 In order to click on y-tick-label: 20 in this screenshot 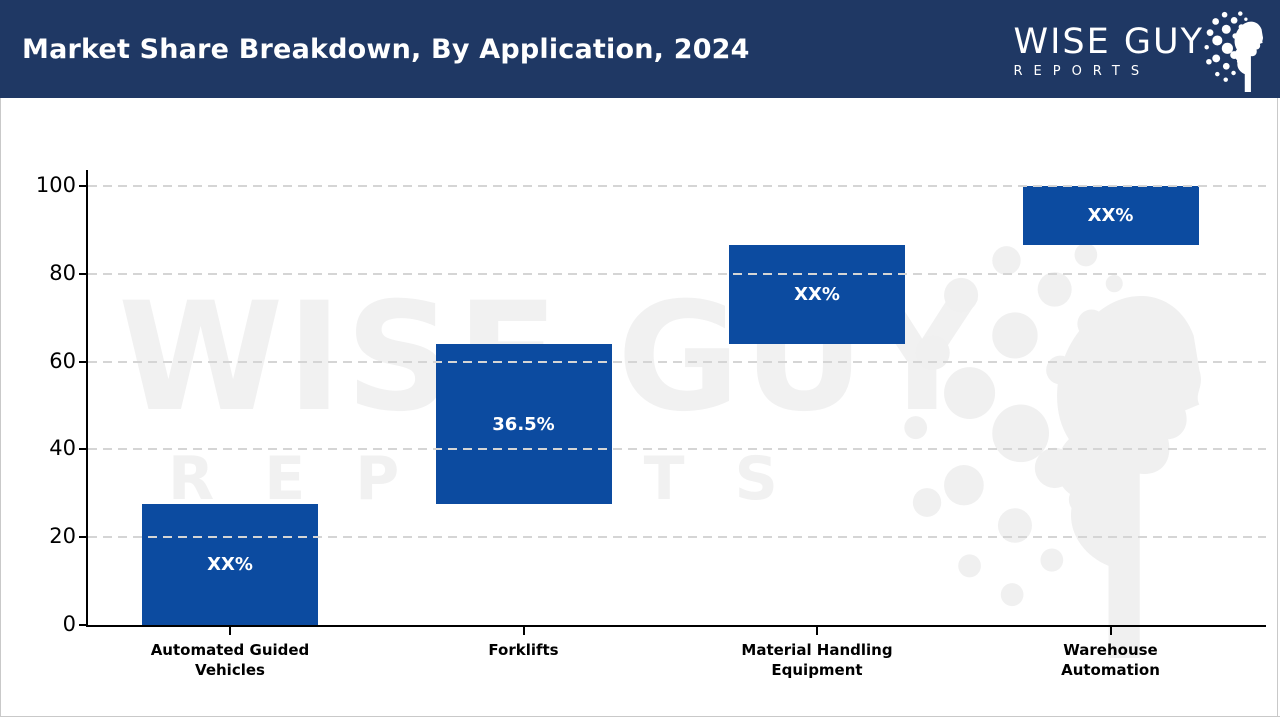, I will do `click(62, 536)`.